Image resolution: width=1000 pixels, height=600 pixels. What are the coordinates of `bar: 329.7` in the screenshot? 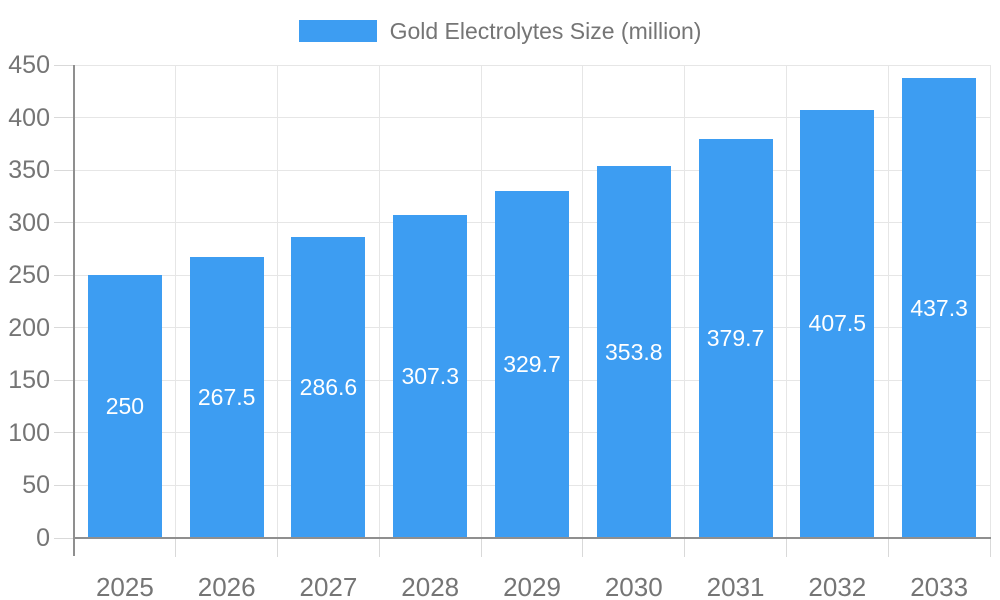 It's located at (532, 364).